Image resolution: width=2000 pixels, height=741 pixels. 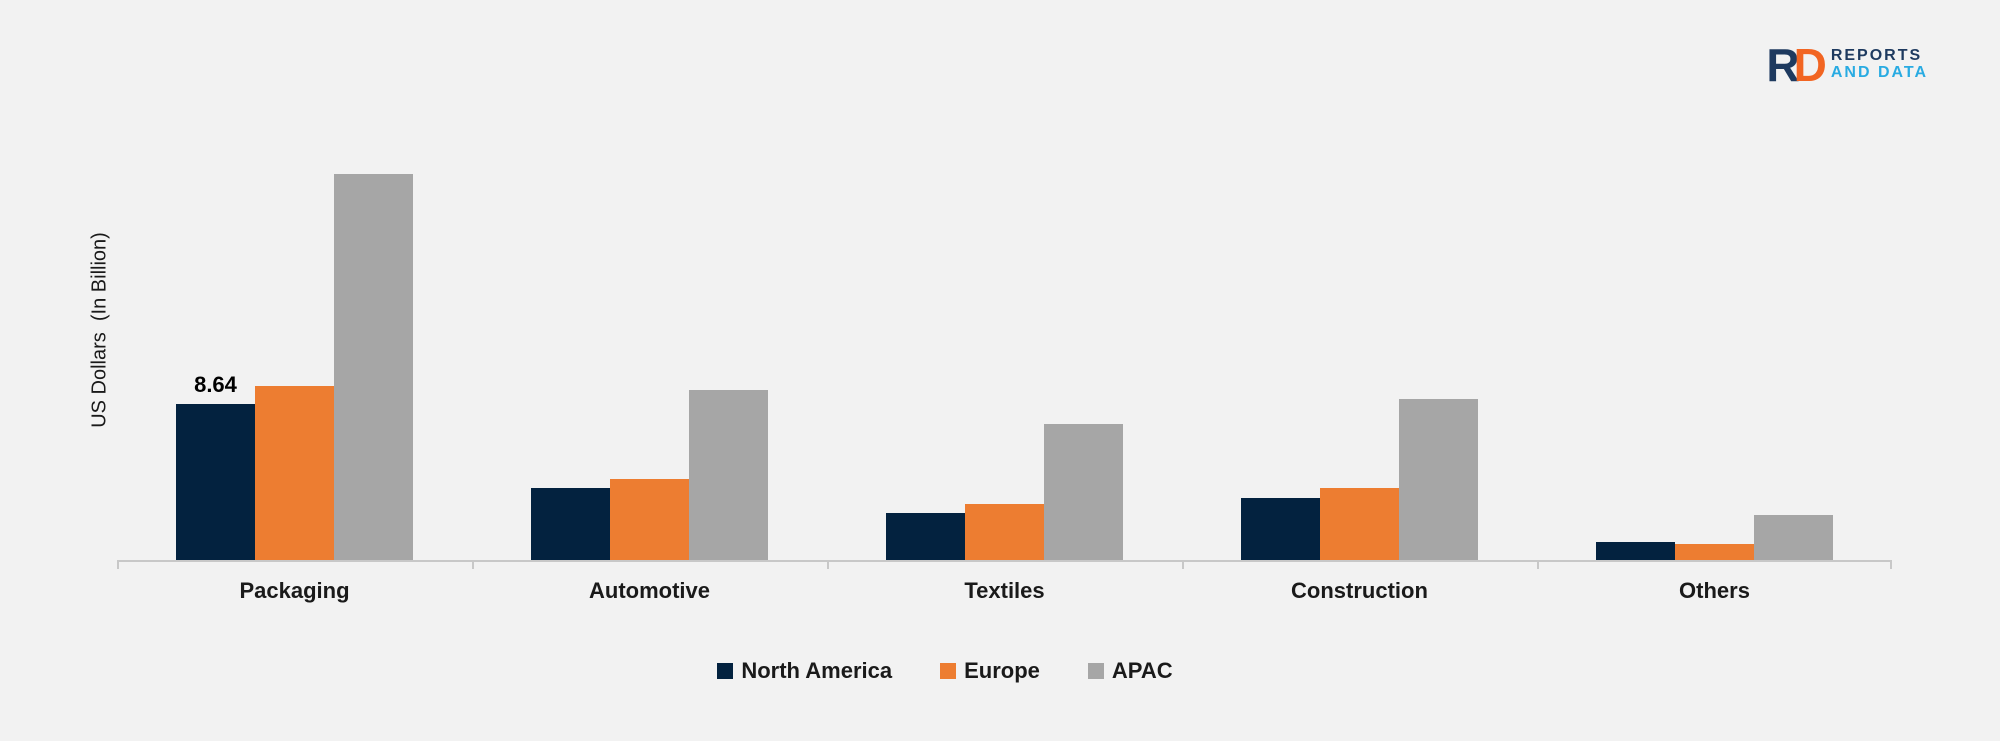 What do you see at coordinates (1876, 56) in the screenshot?
I see `logo-text-reports: REPORTS` at bounding box center [1876, 56].